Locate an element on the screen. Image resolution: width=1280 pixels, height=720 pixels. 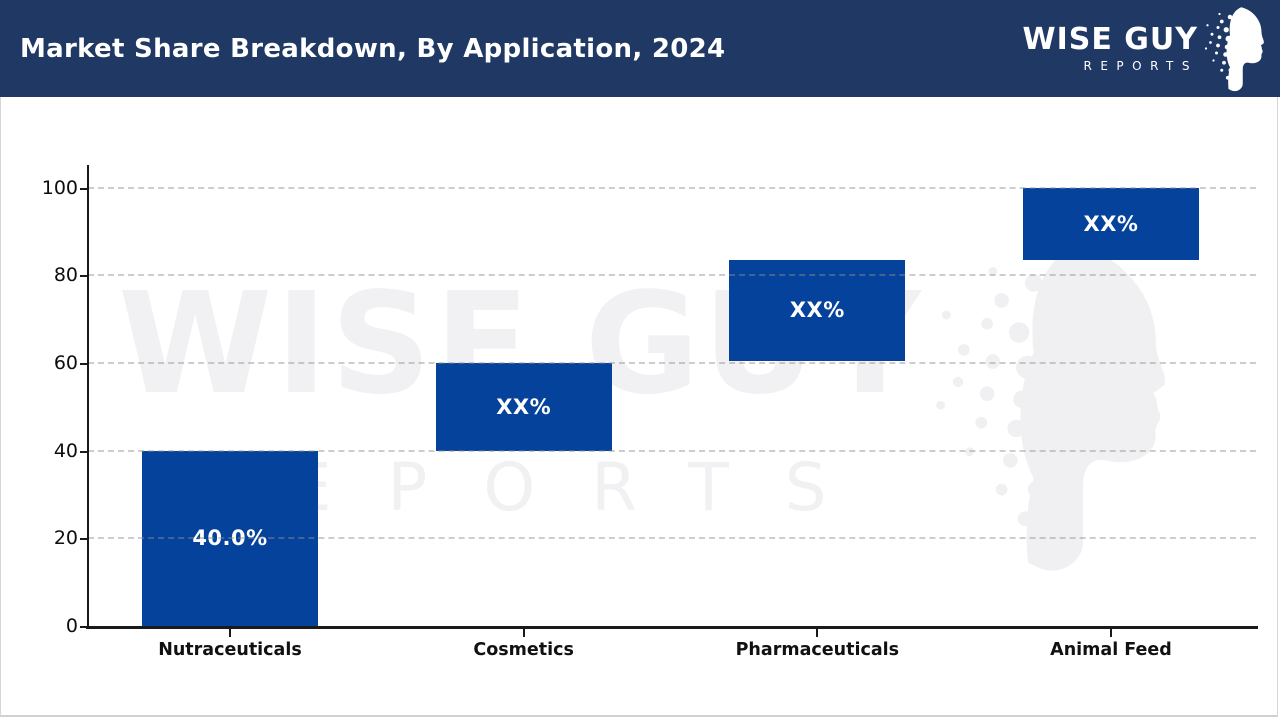
y-tick-label-0: 0 is located at coordinates (71, 626).